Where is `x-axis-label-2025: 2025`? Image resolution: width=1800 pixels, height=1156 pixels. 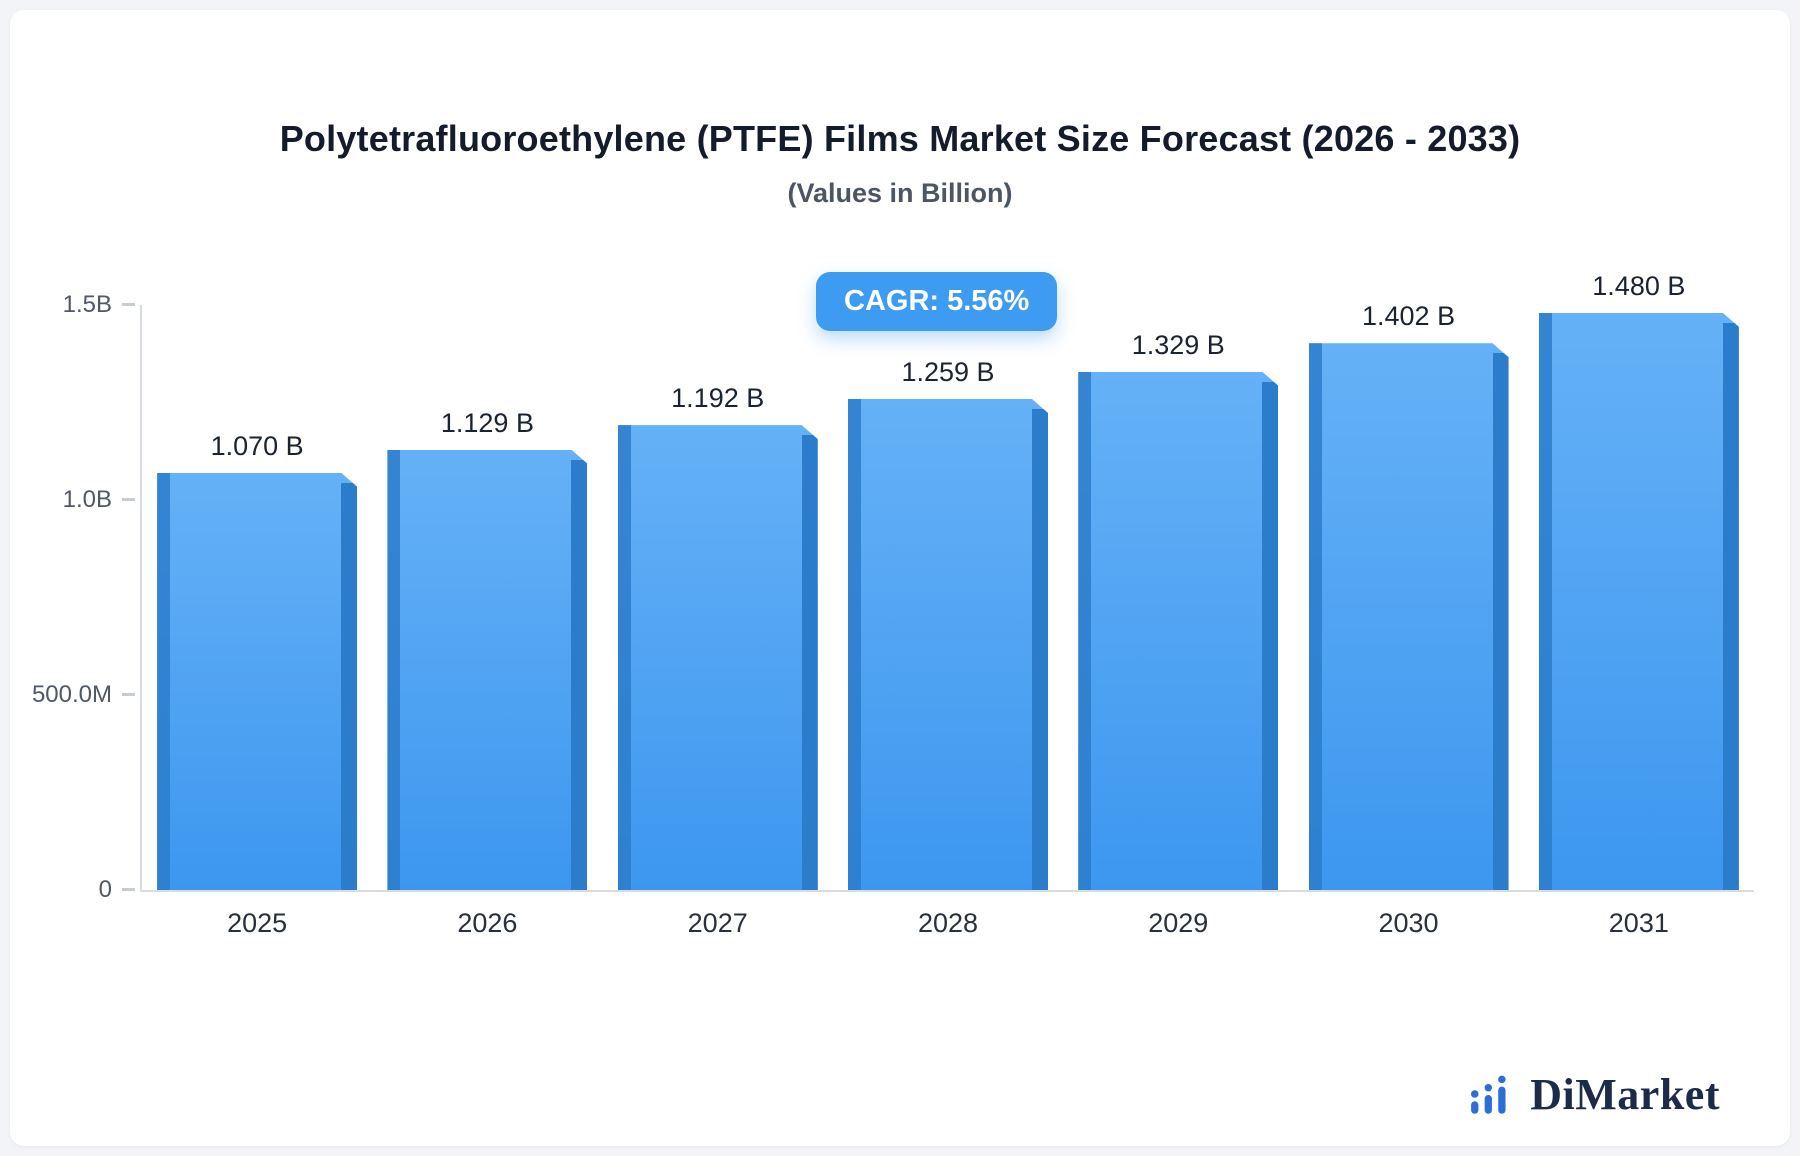
x-axis-label-2025: 2025 is located at coordinates (257, 923).